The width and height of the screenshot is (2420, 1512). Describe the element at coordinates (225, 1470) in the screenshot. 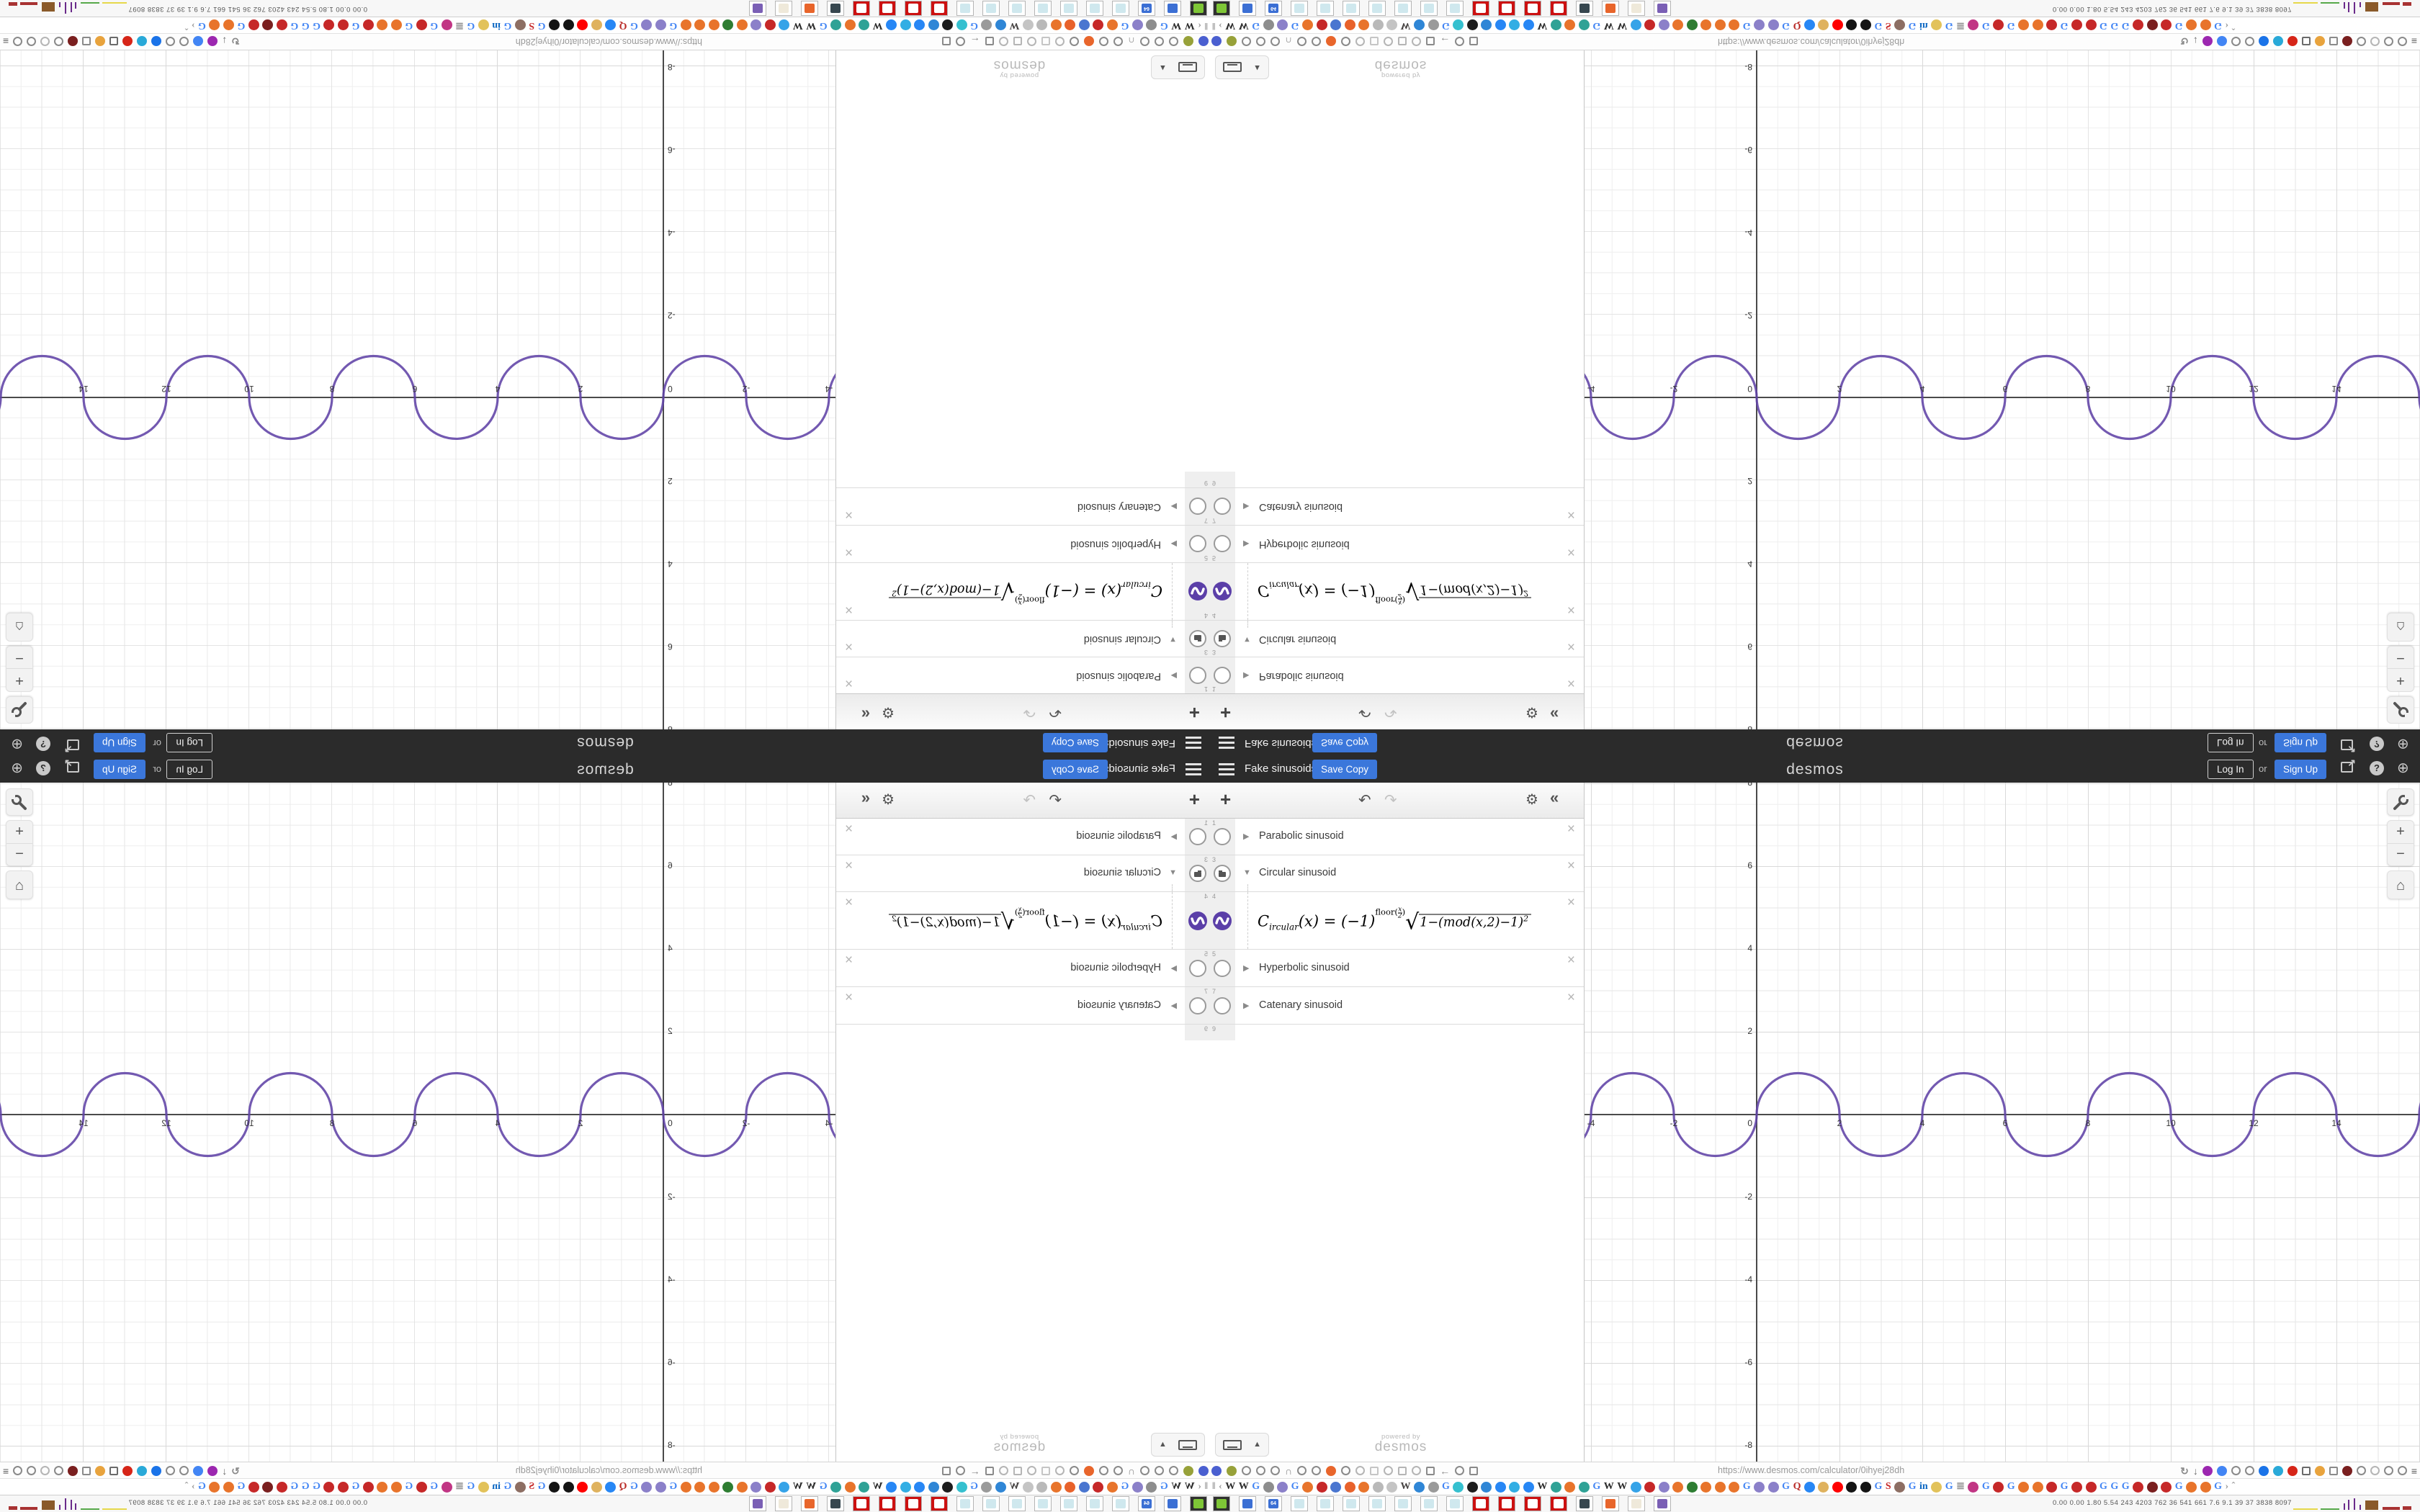

I see `toolbar-extension-icon: ↓` at that location.